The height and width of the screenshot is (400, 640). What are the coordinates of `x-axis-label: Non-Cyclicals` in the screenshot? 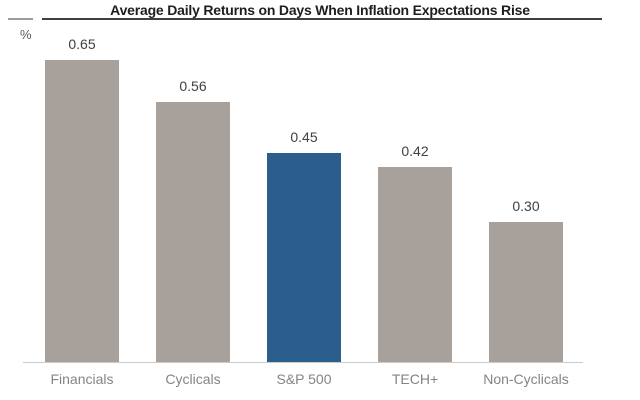 It's located at (526, 379).